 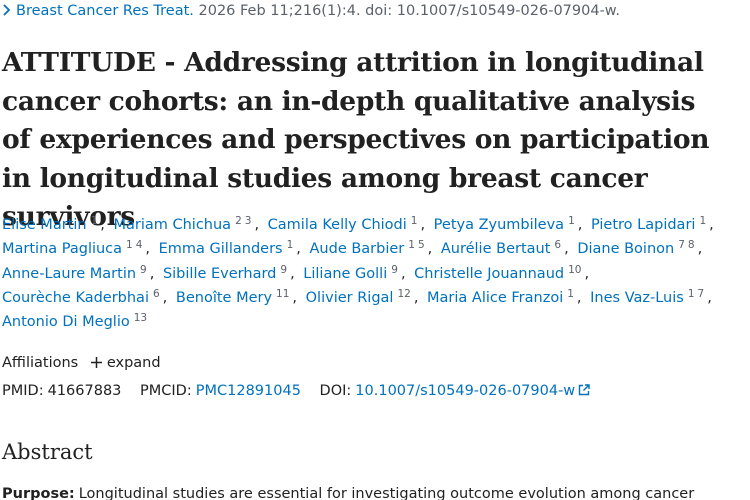 I want to click on affiliation-ref: 5, so click(x=421, y=245).